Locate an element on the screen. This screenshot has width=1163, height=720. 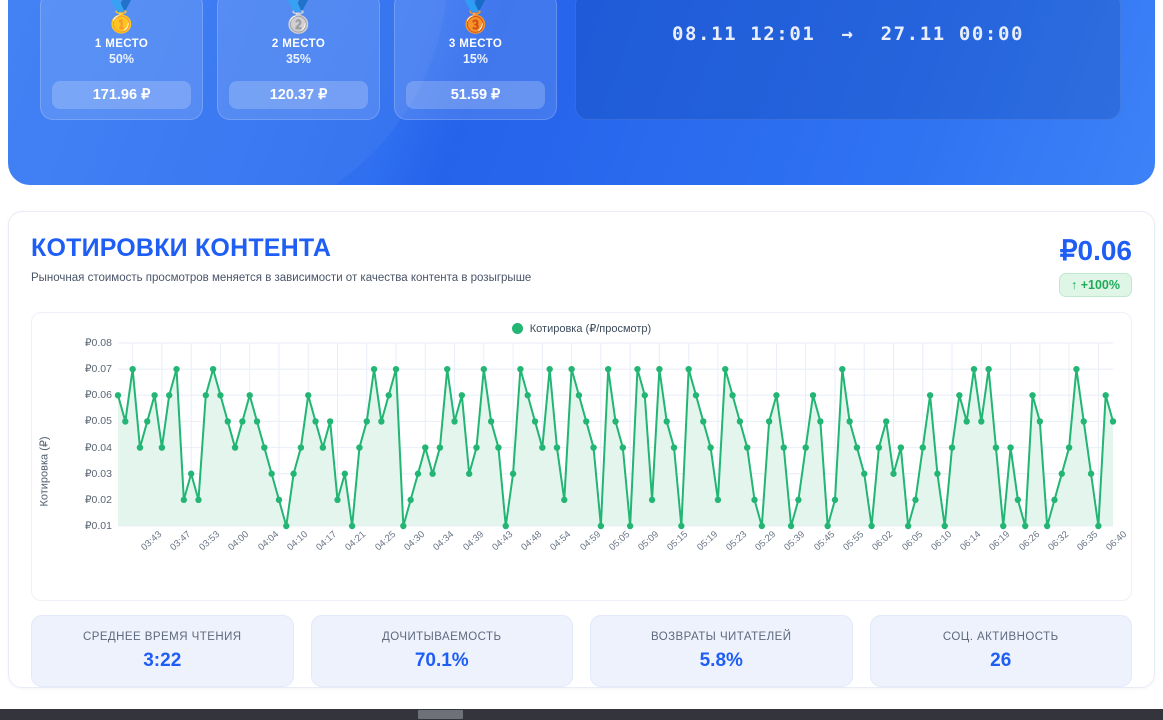
chart-legend: Котировка (₽/просмотр) is located at coordinates (581, 328).